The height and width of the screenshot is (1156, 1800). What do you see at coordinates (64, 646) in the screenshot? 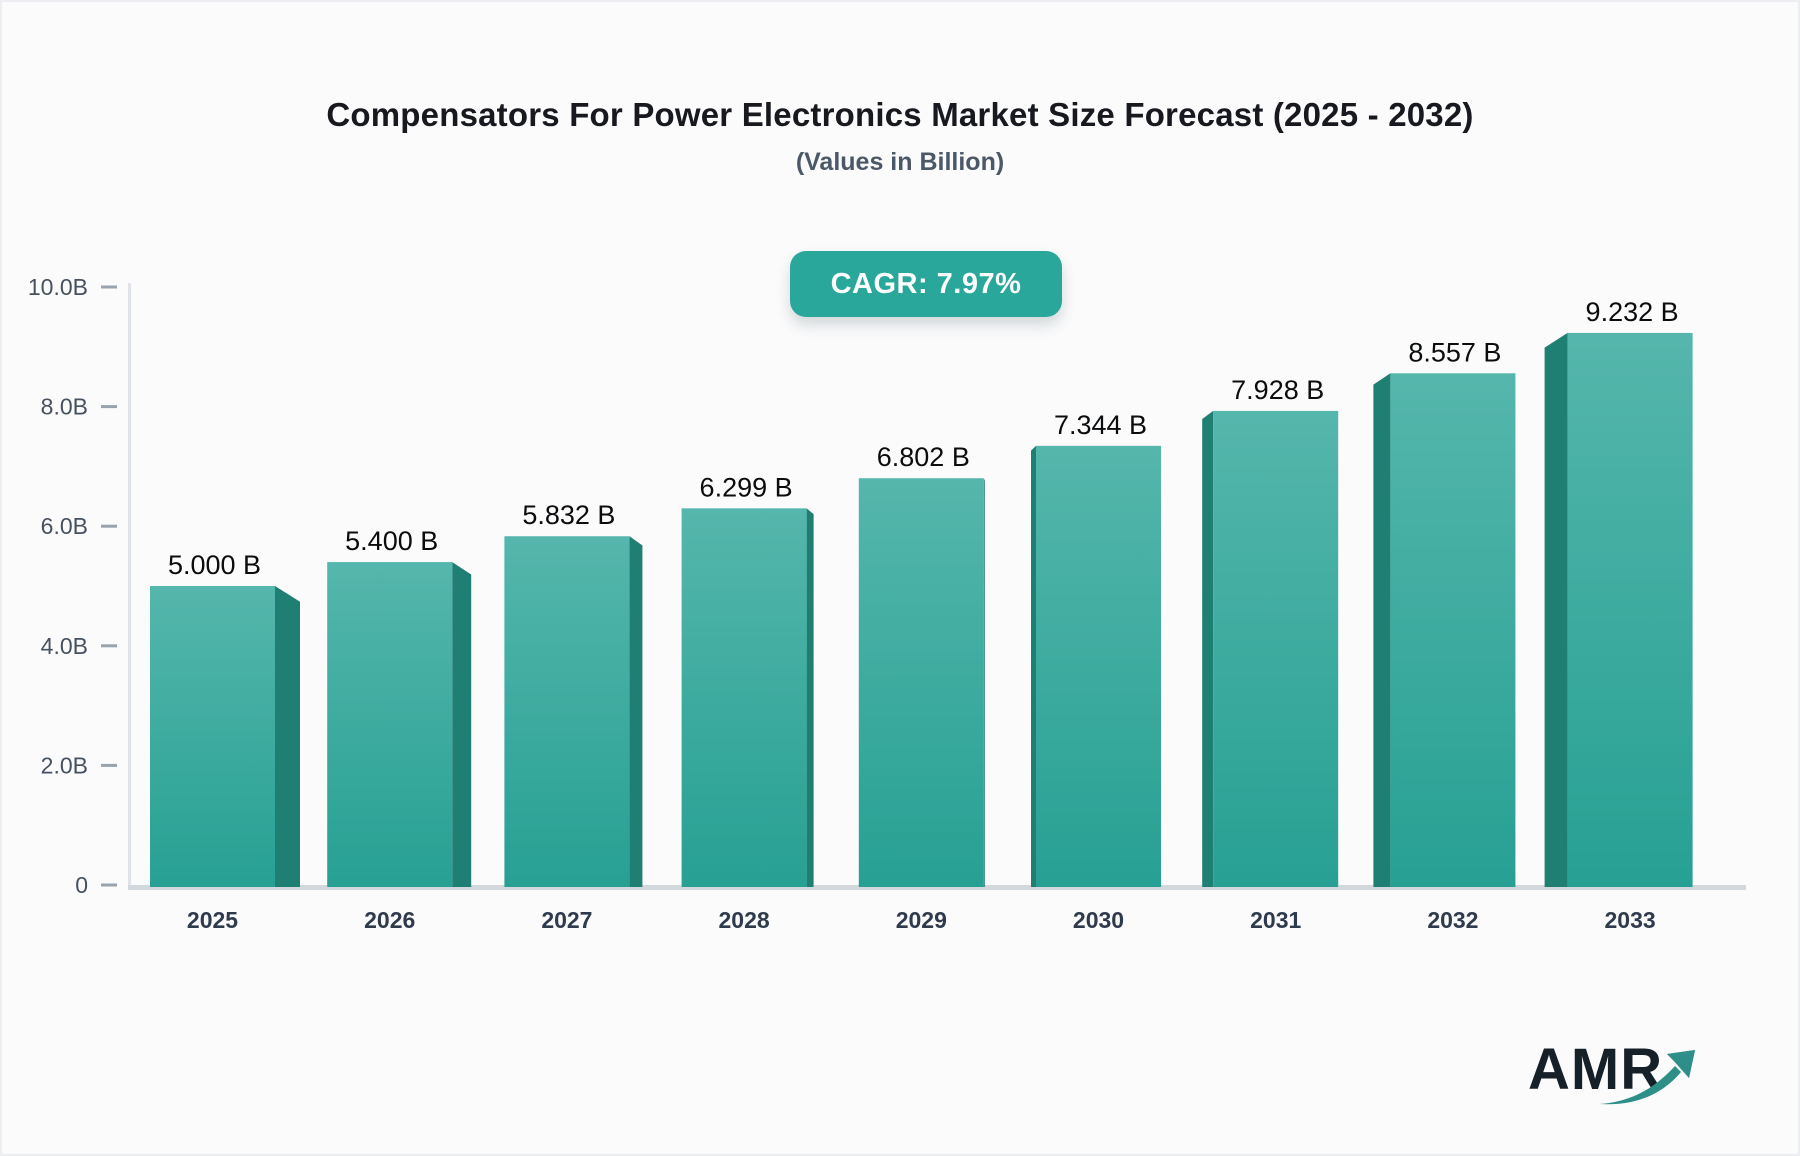
I see `y-tick-label: 4.0B` at bounding box center [64, 646].